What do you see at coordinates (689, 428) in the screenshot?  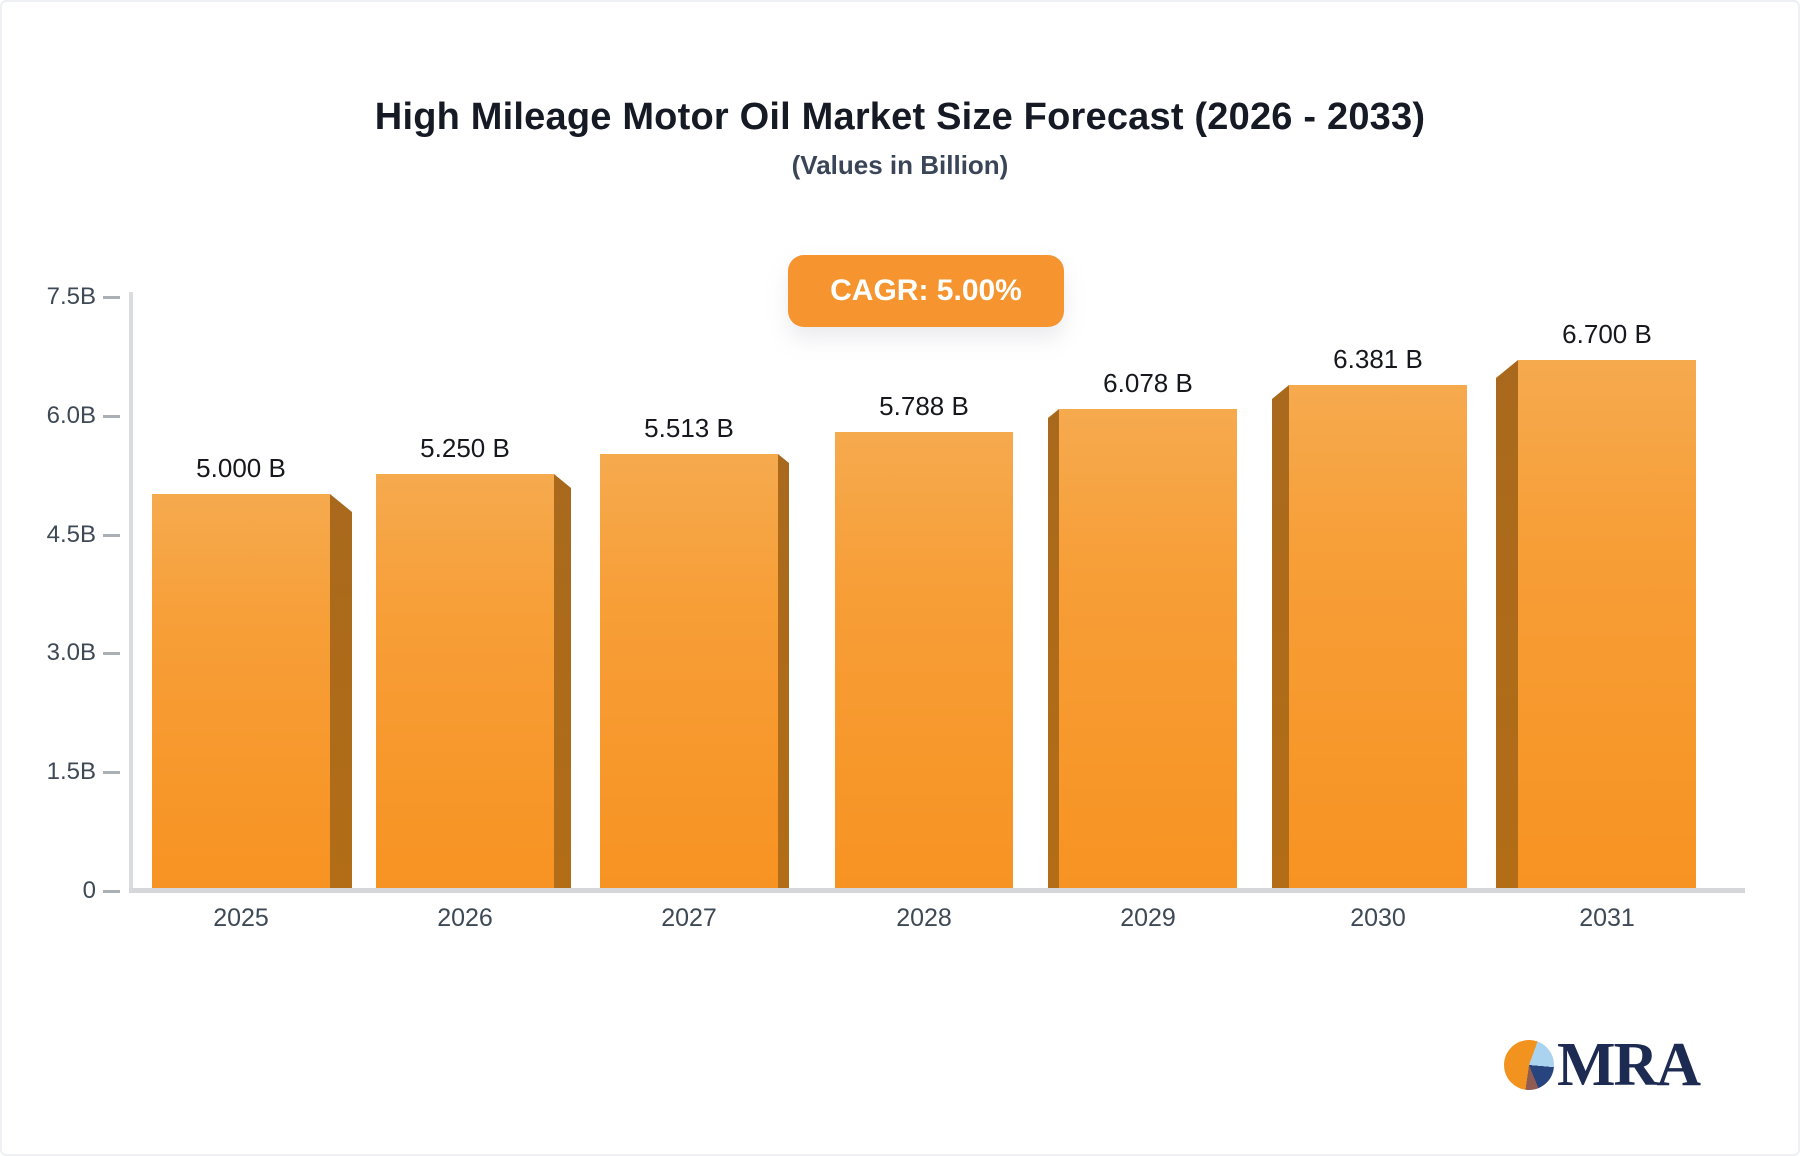 I see `bar-value-label: 5.513 B` at bounding box center [689, 428].